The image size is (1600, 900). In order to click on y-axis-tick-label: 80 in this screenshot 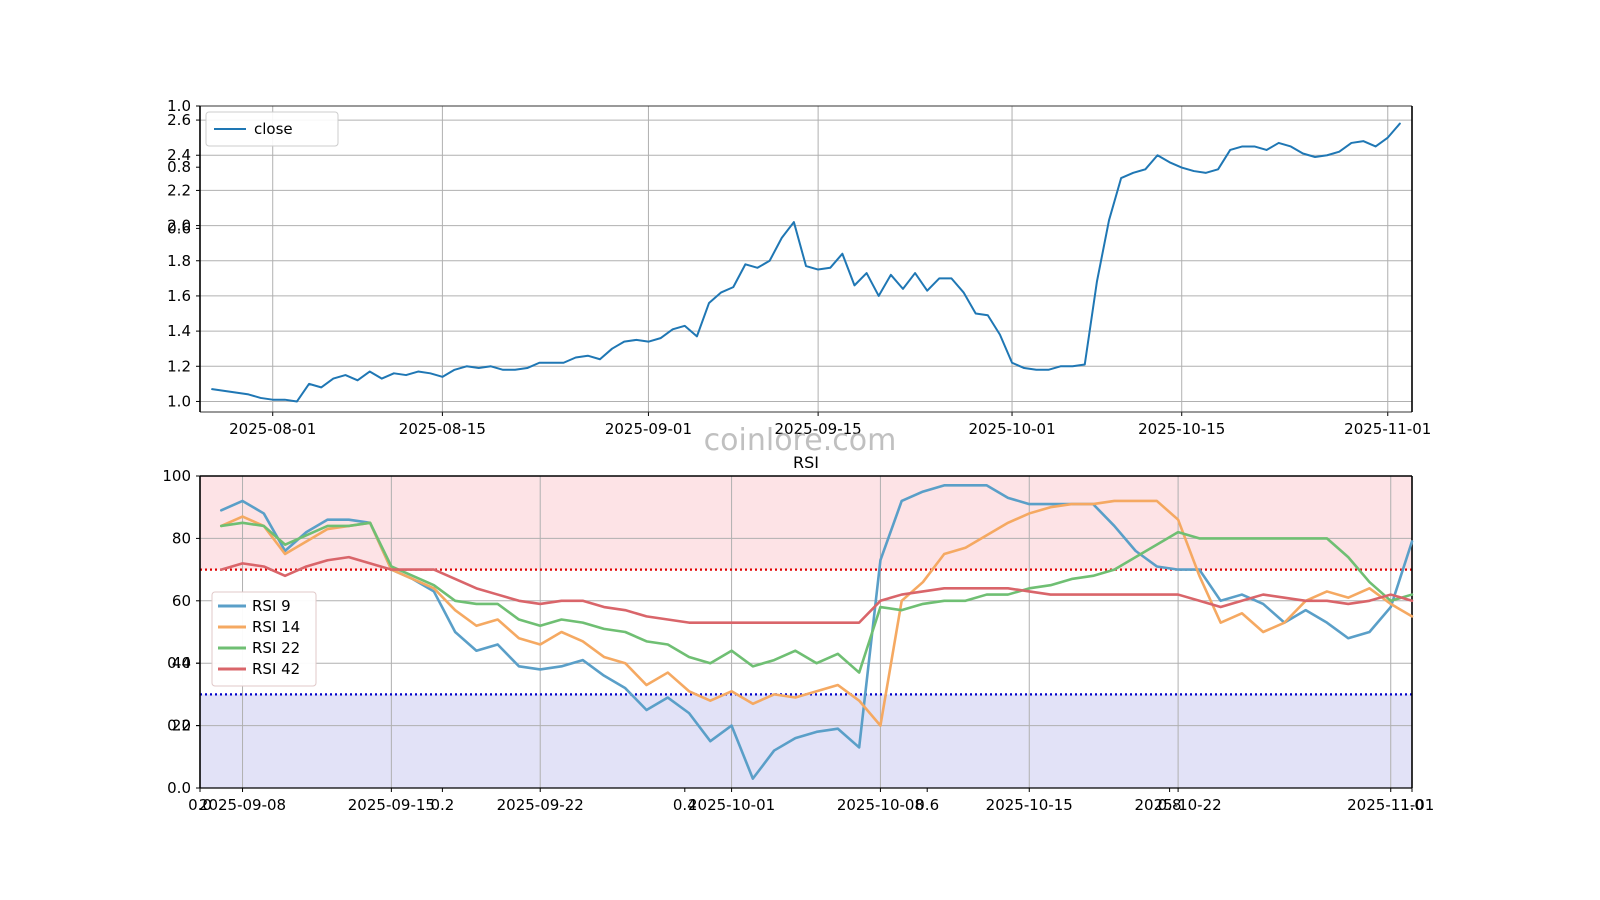, I will do `click(181, 538)`.